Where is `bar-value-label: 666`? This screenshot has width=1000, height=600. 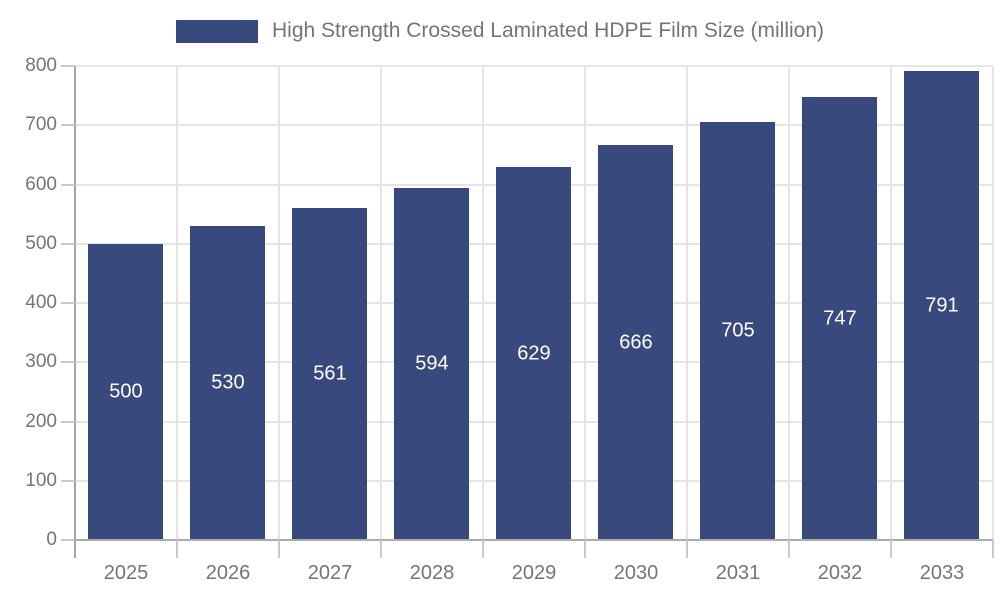
bar-value-label: 666 is located at coordinates (636, 342).